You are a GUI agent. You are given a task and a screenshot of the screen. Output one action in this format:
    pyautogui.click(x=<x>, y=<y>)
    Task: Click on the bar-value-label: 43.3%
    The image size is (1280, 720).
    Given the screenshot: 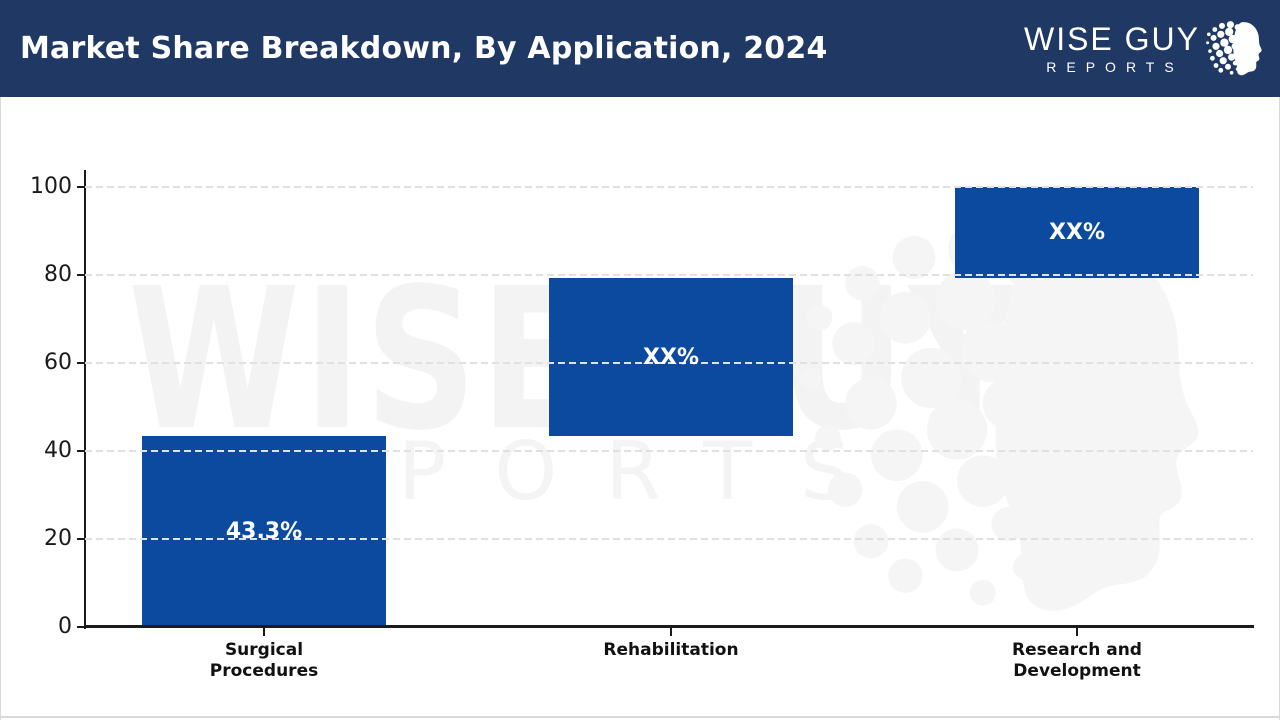 What is the action you would take?
    pyautogui.click(x=264, y=532)
    